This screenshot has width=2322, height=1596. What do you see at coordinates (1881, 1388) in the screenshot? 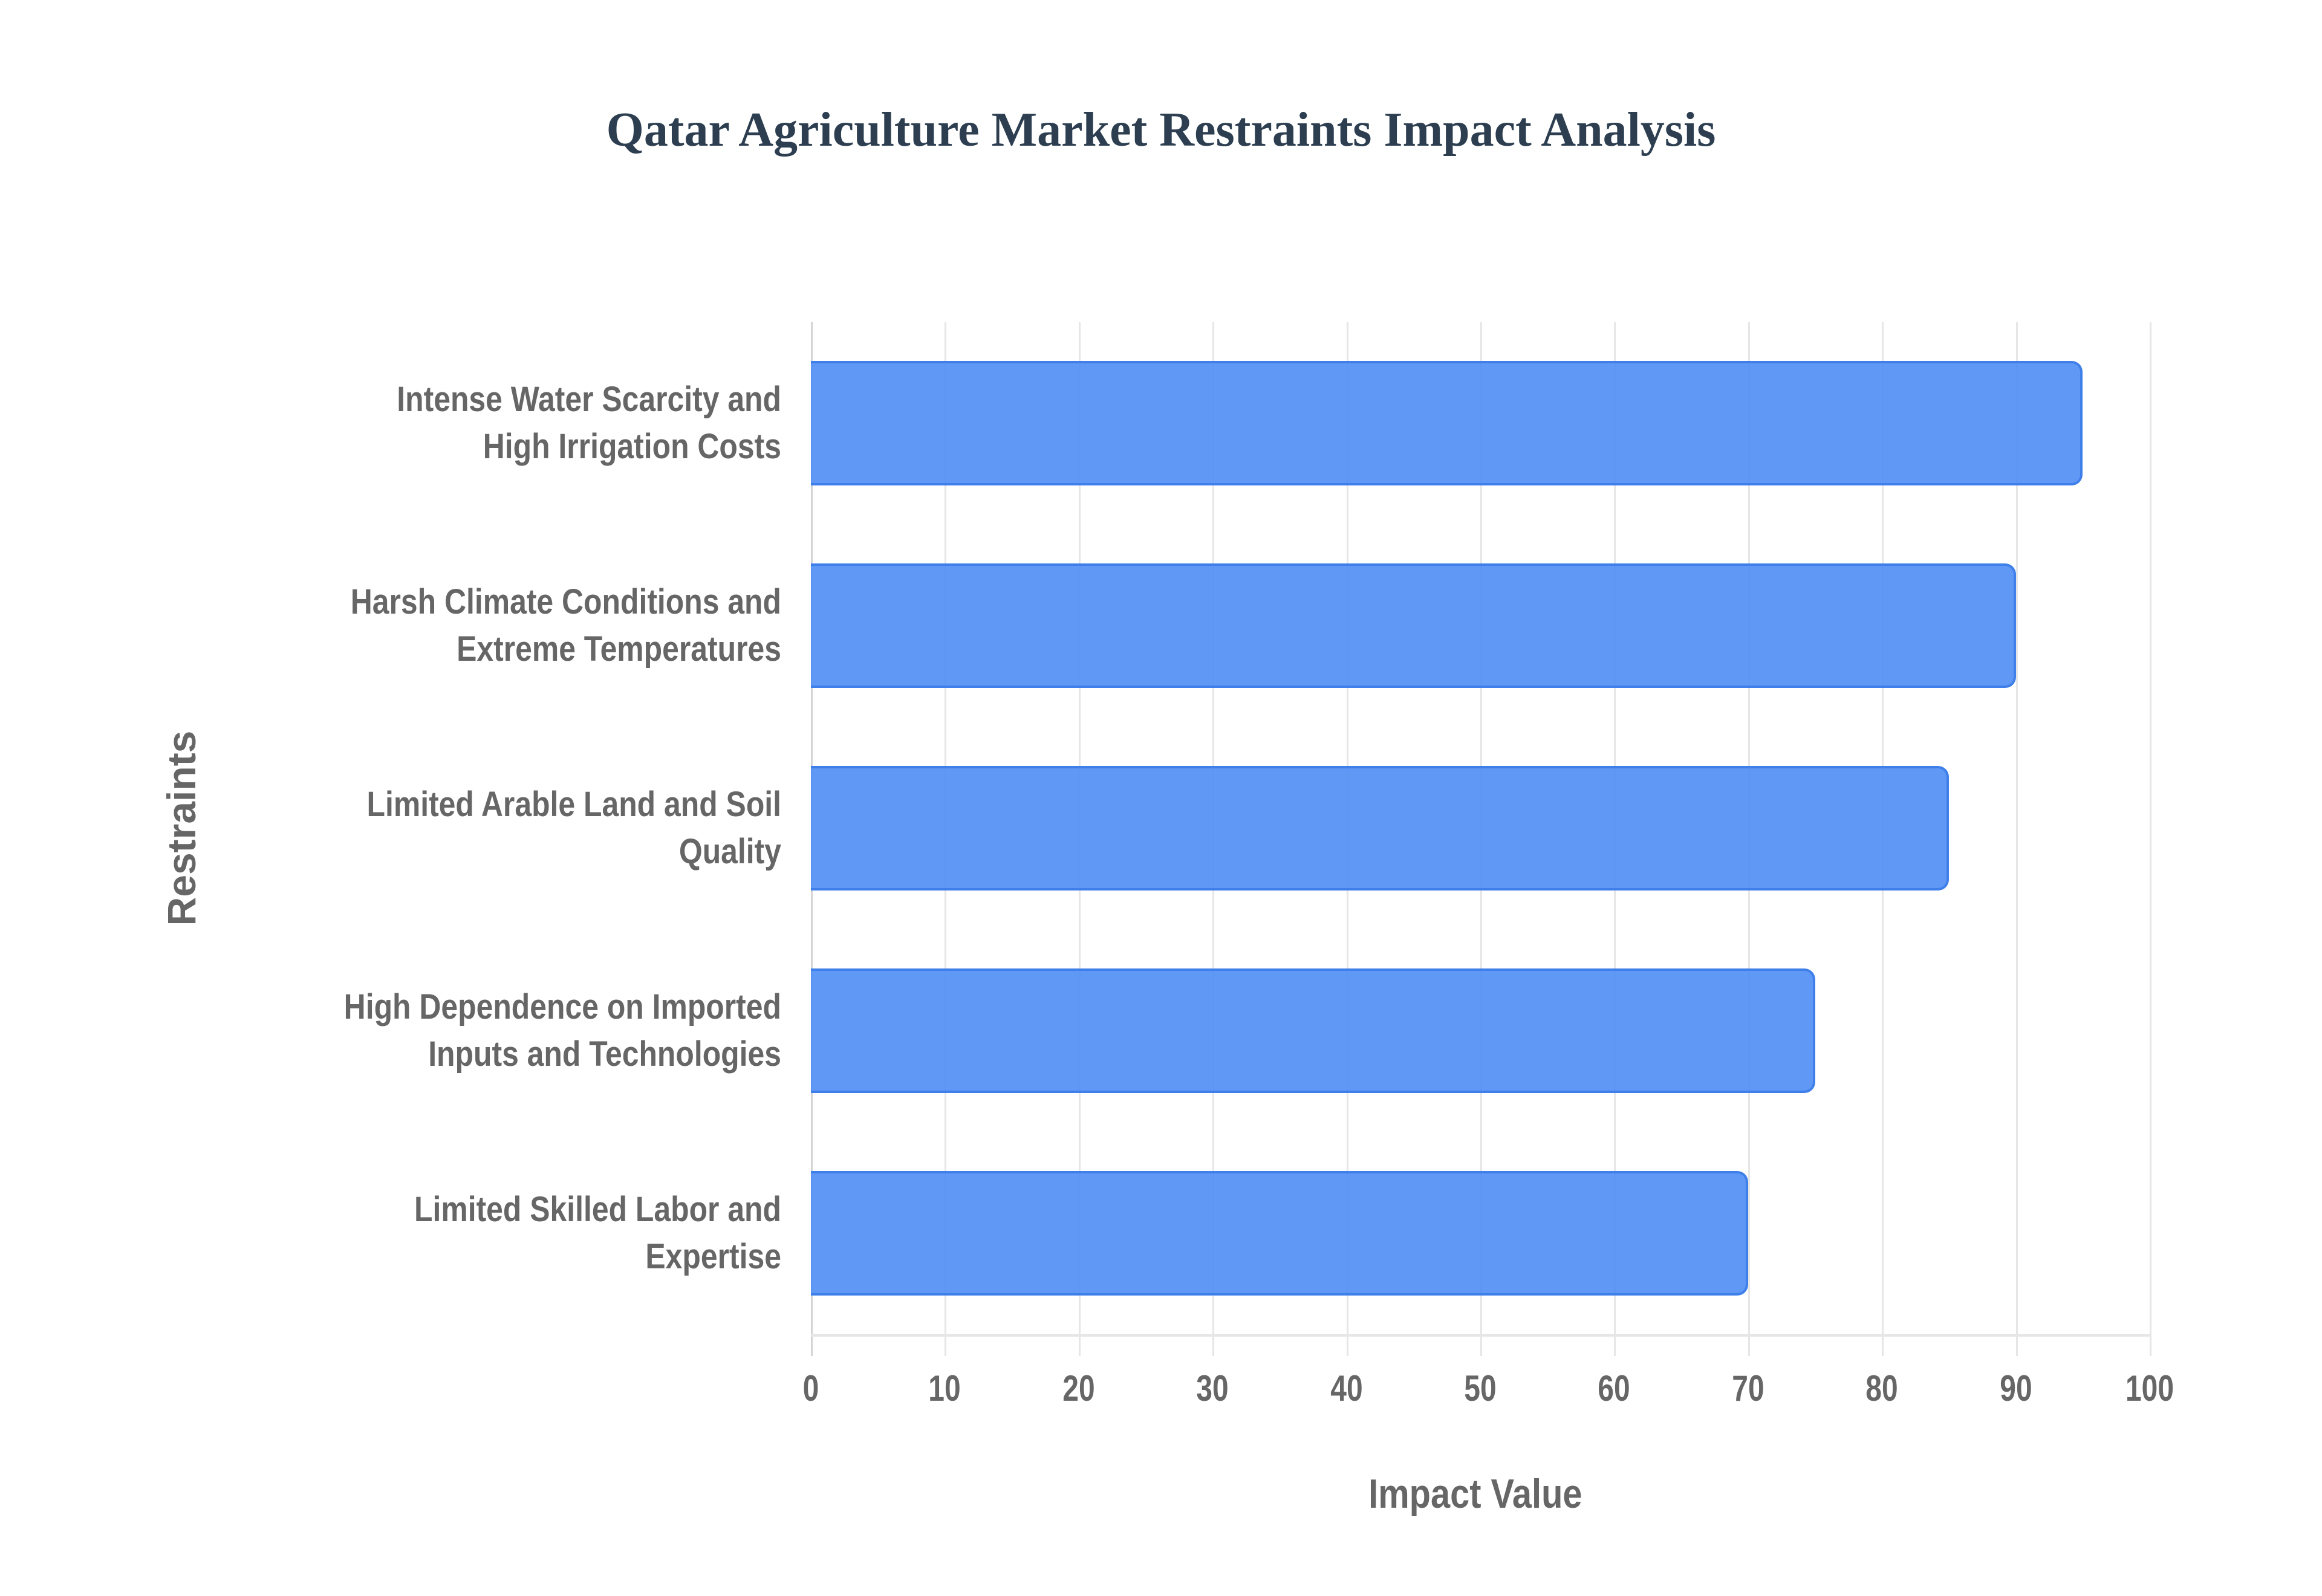
I see `x-tick-label: 80` at bounding box center [1881, 1388].